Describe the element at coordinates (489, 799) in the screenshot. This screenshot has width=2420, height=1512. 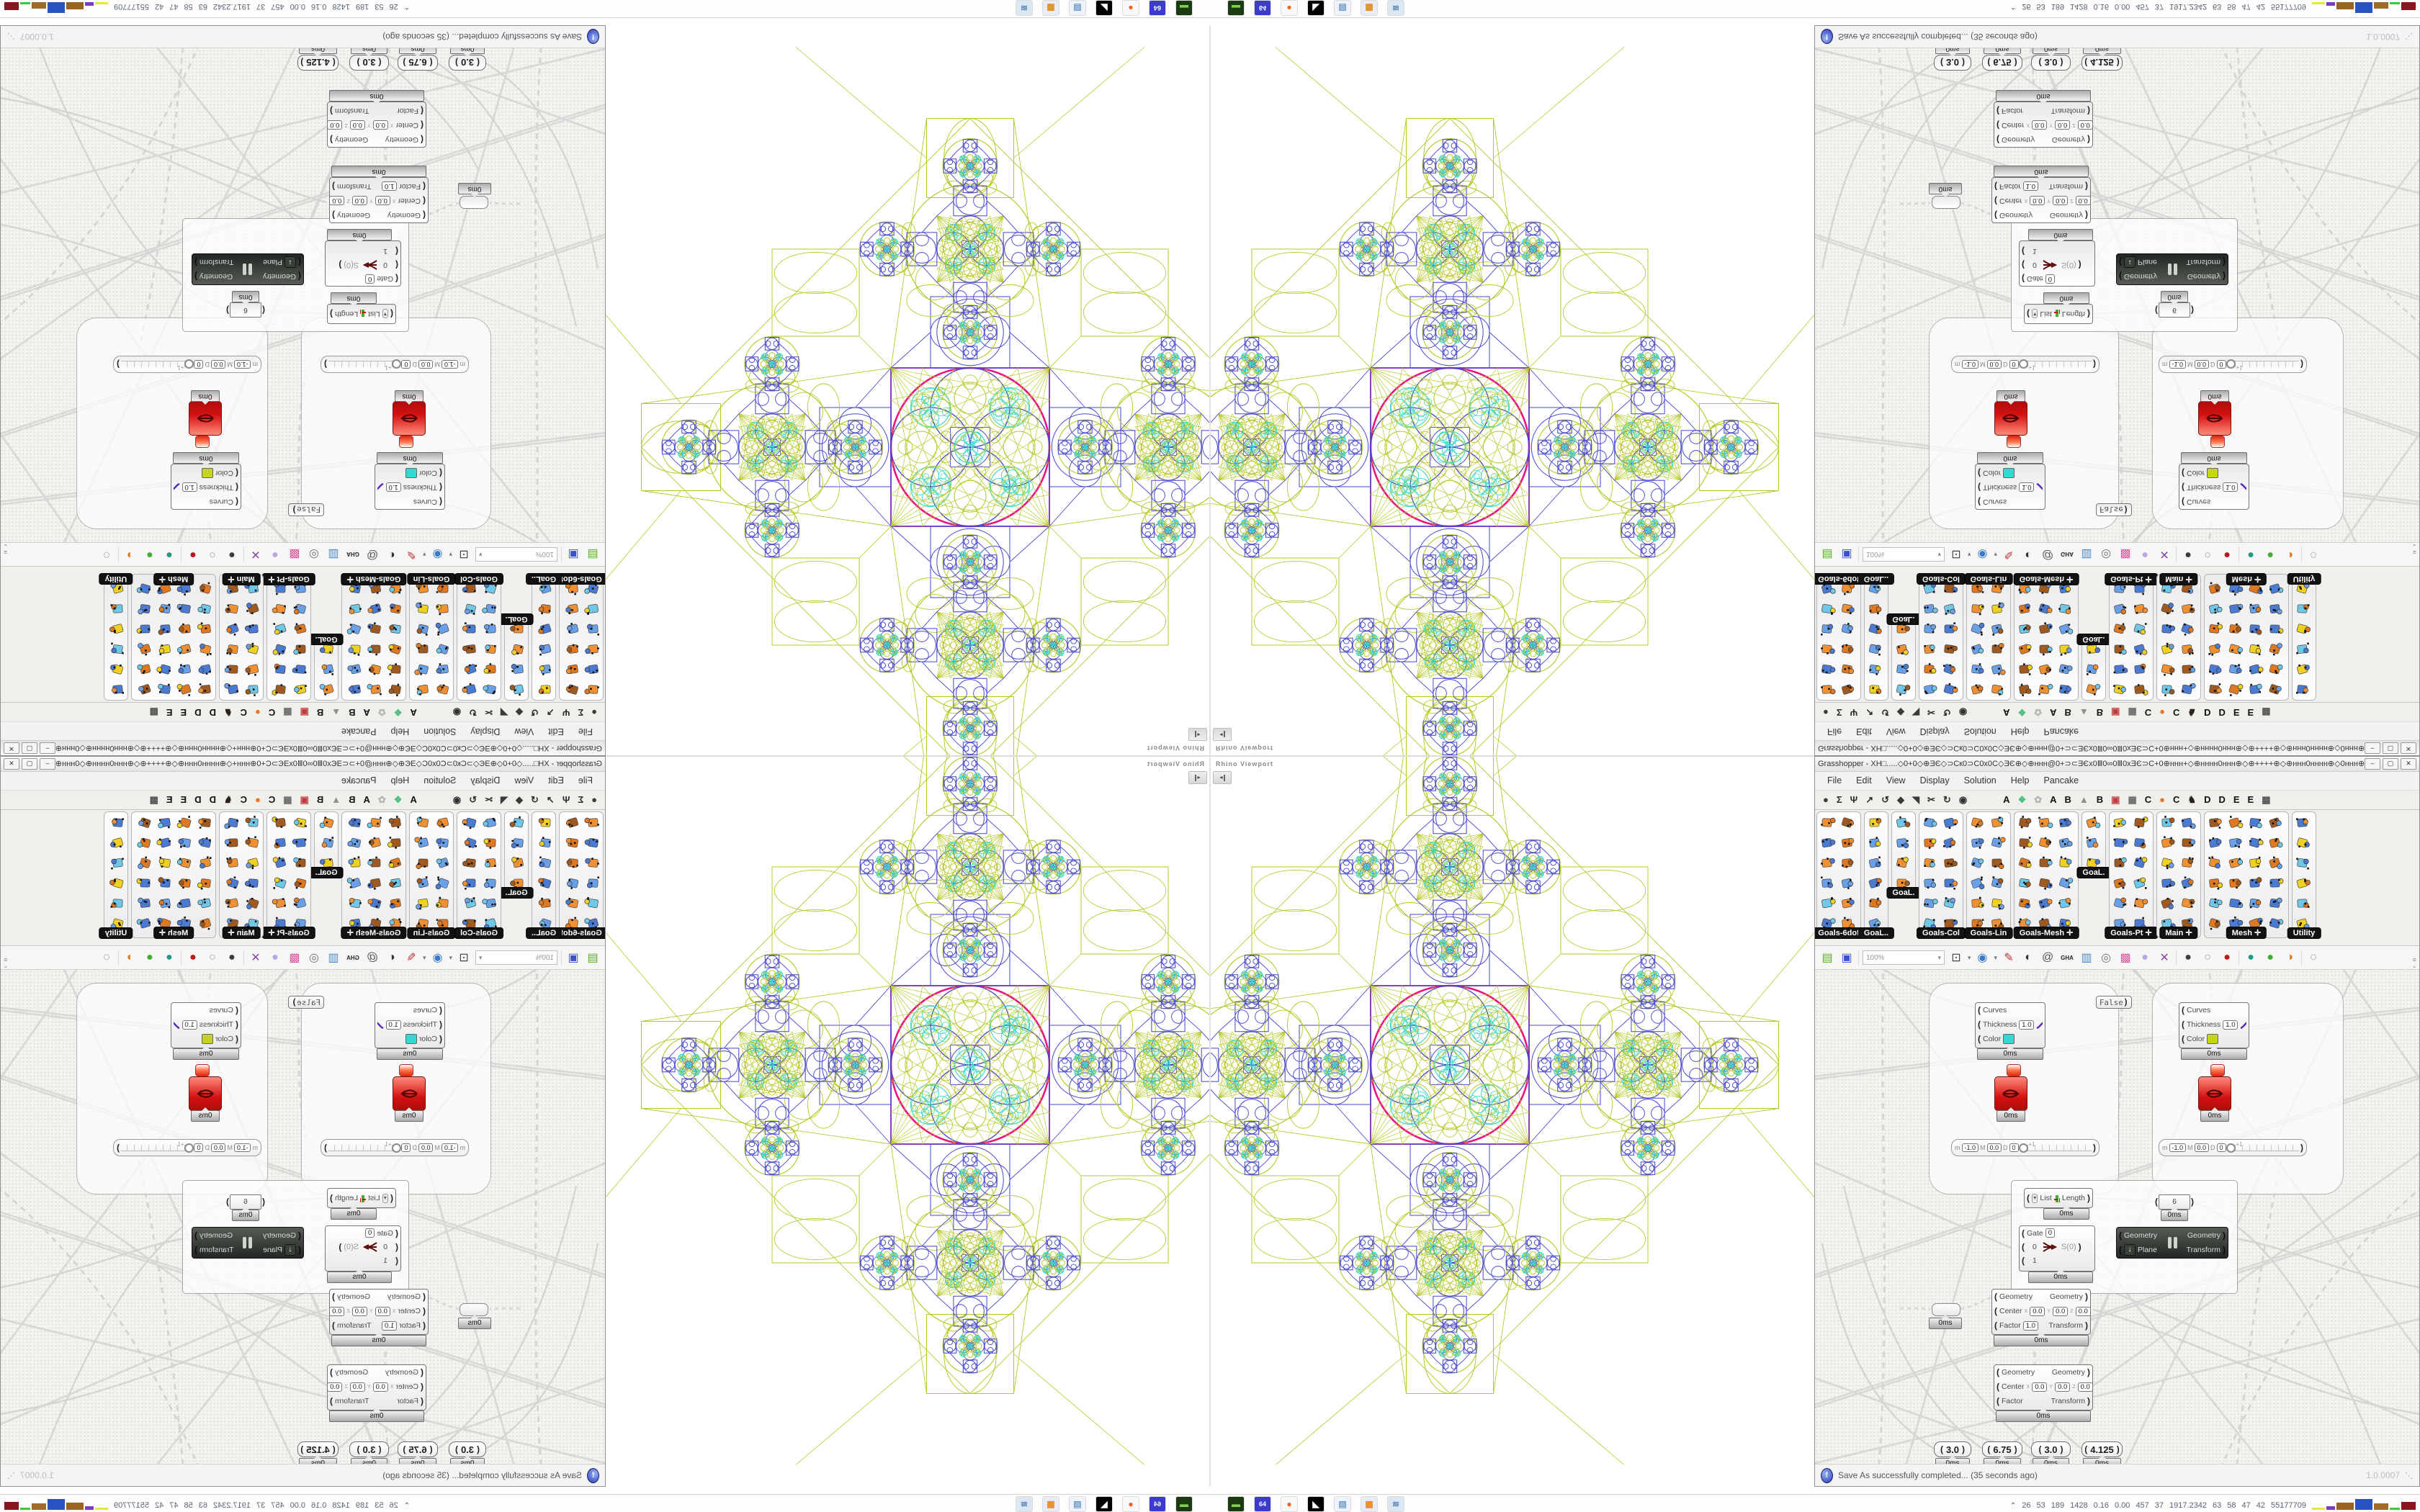
I see `intersect-tab-icon: ✂` at that location.